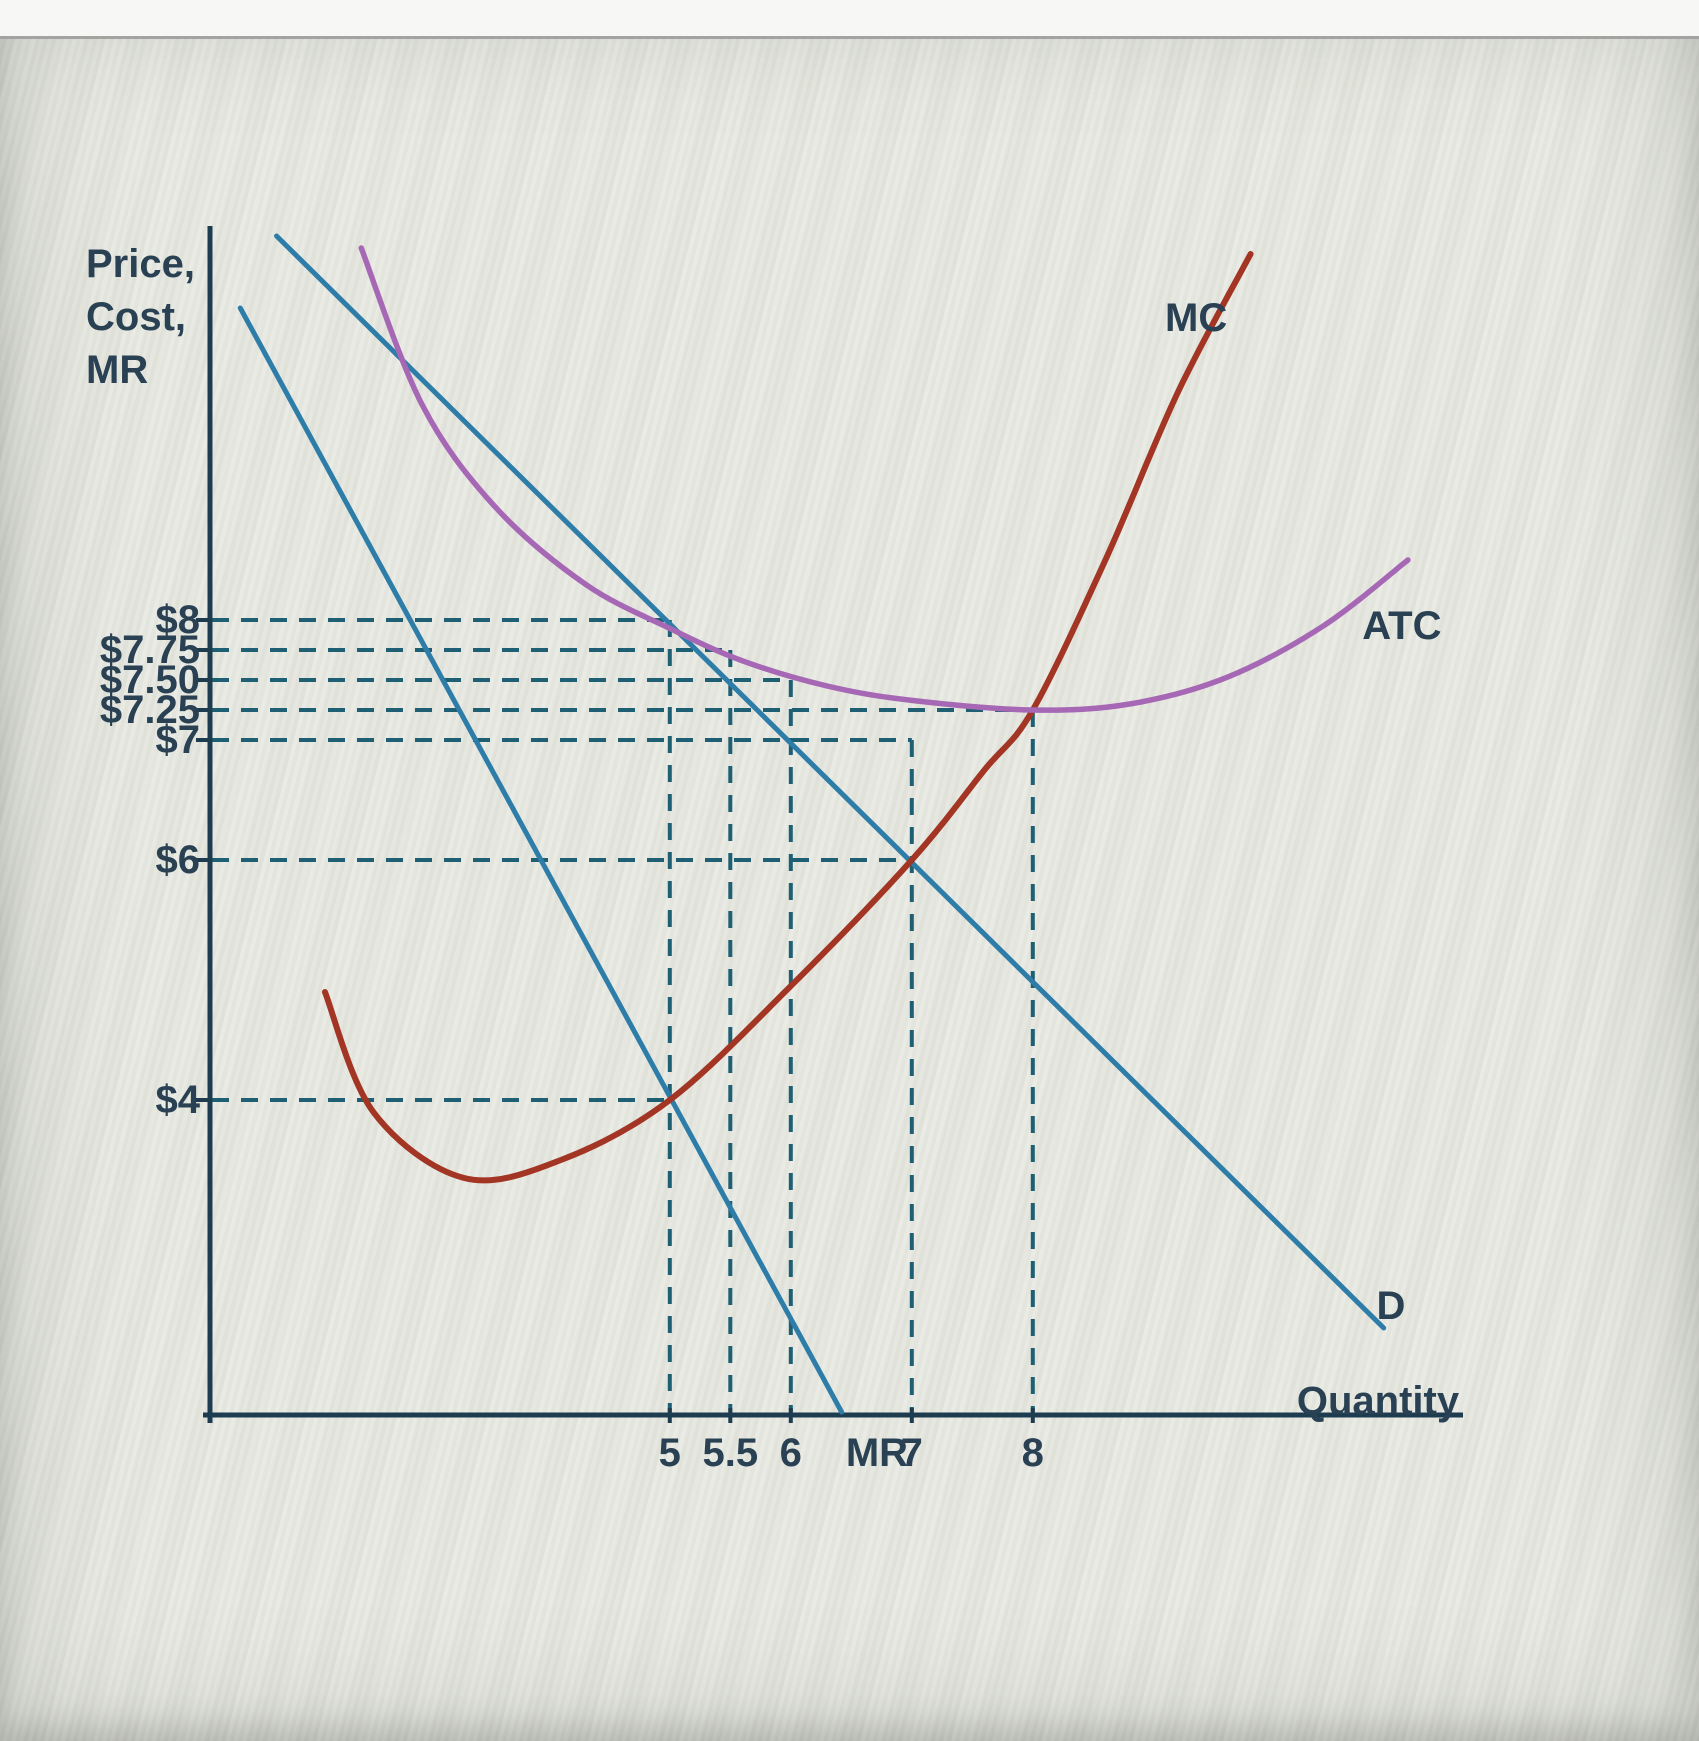  I want to click on price-label-7: $7, so click(178, 740).